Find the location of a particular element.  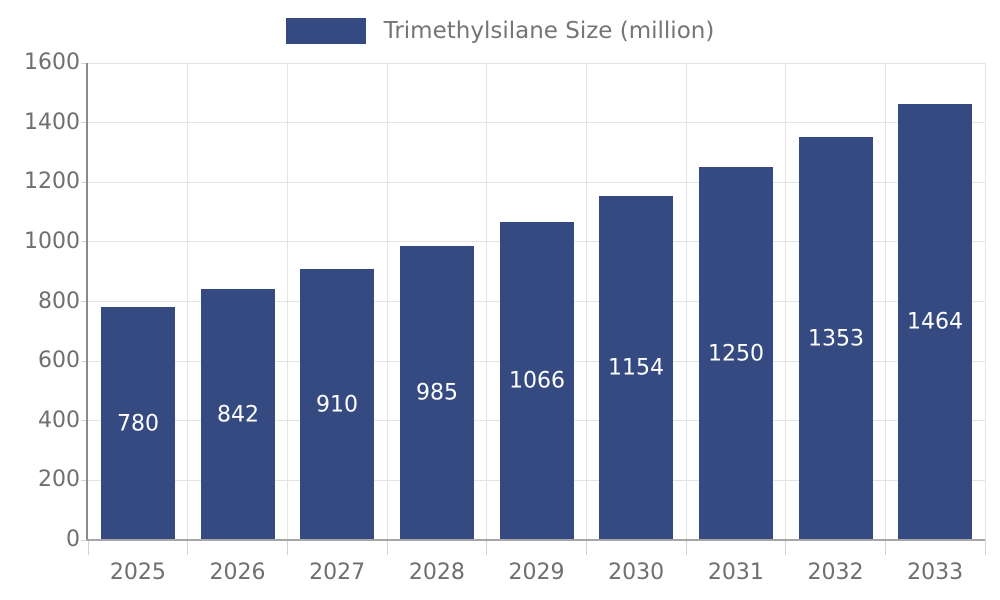

x-tick-label: 2026 is located at coordinates (237, 572).